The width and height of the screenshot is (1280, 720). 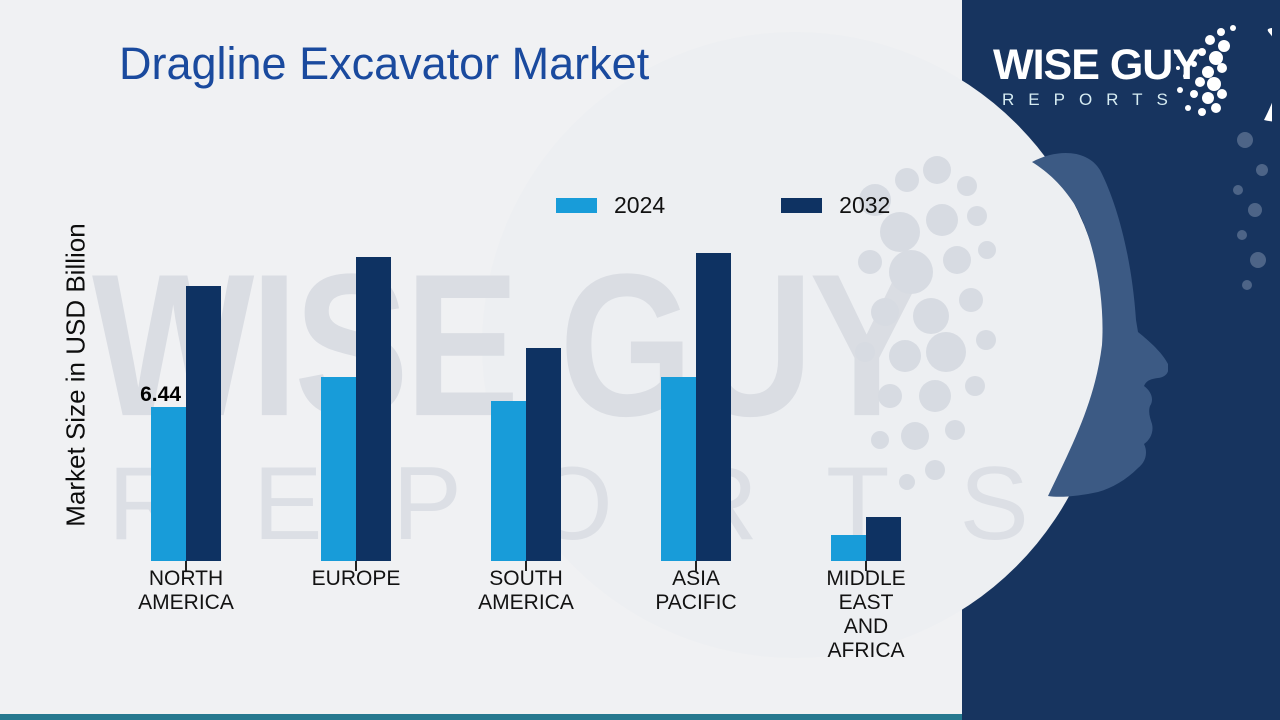 I want to click on watermark-dots-face-icon, so click(x=925, y=323).